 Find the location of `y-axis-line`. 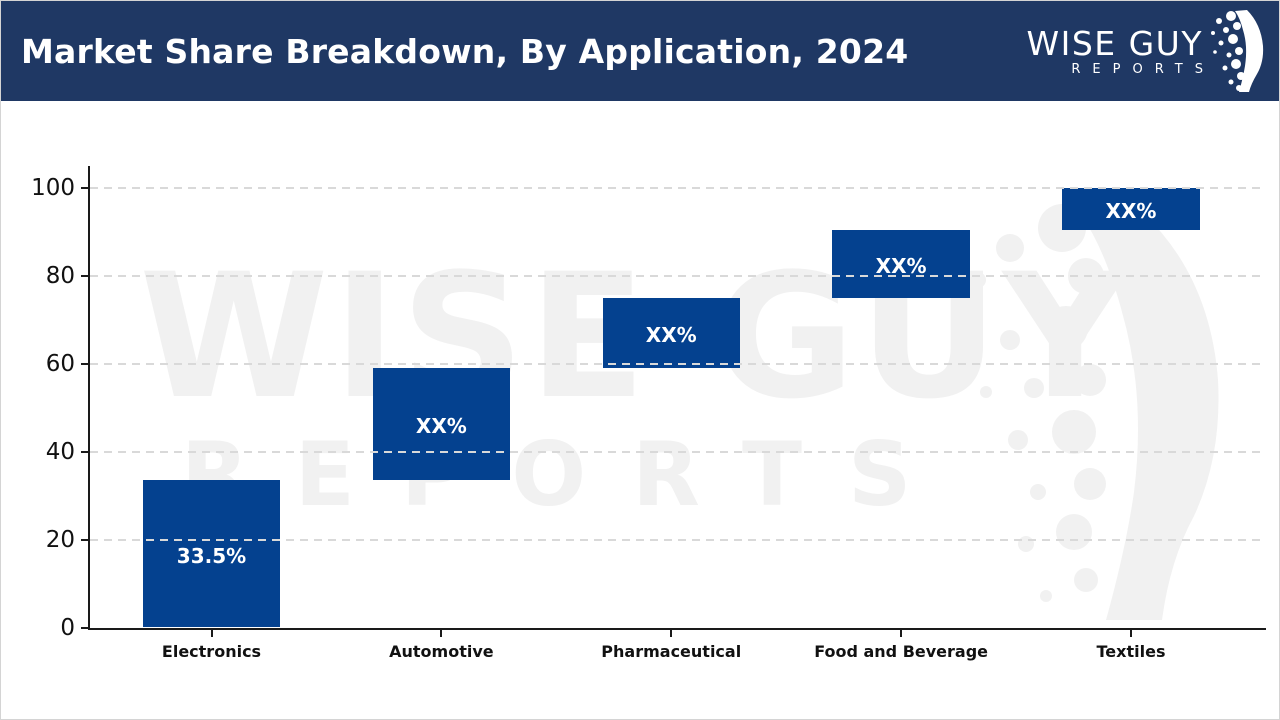

y-axis-line is located at coordinates (89, 398).